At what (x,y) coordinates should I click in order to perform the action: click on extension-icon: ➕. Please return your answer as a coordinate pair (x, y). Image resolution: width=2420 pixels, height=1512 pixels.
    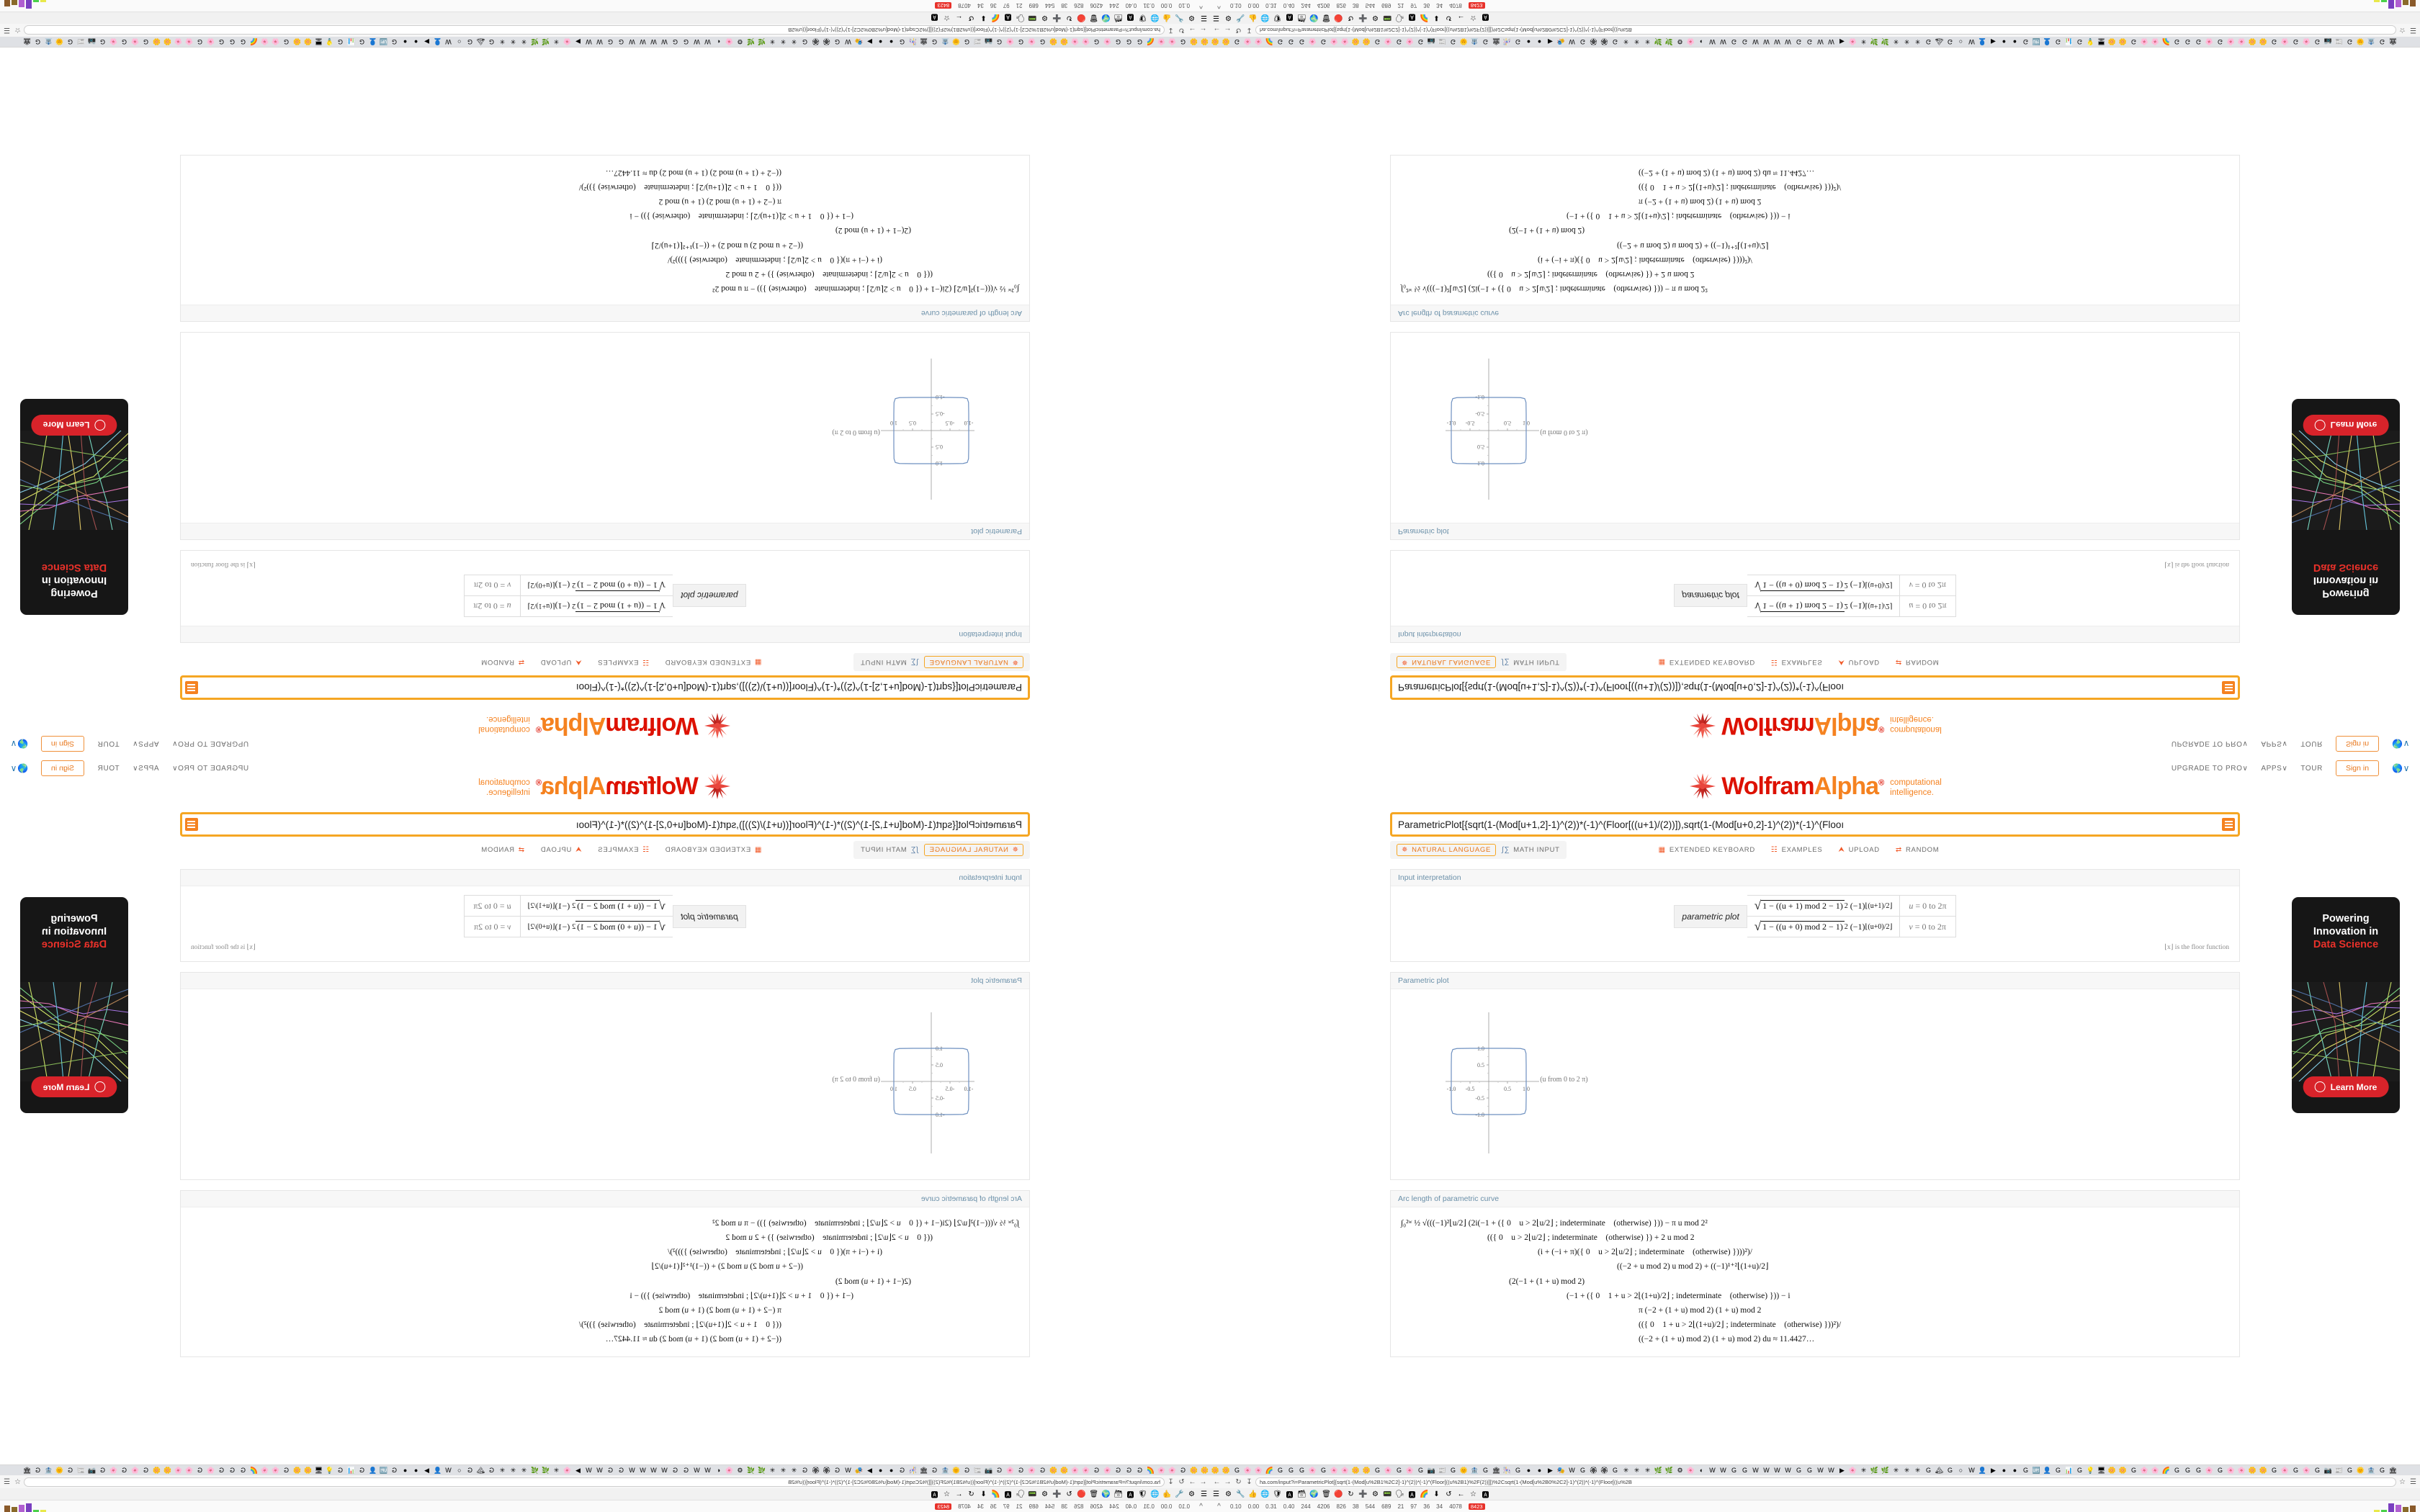
    Looking at the image, I should click on (1057, 18).